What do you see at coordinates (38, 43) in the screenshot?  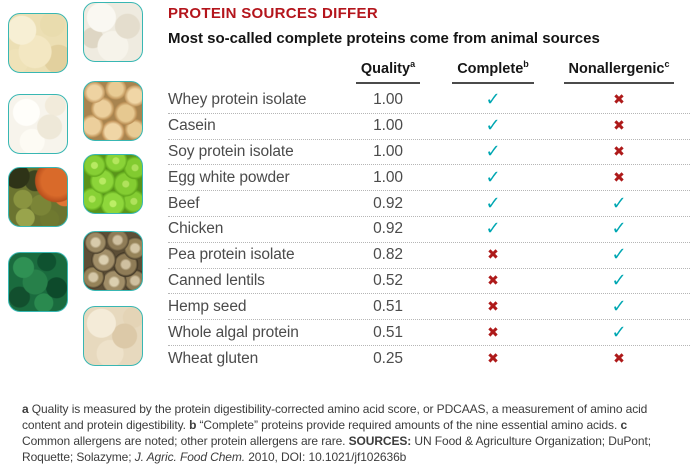 I see `whey-powder-photo` at bounding box center [38, 43].